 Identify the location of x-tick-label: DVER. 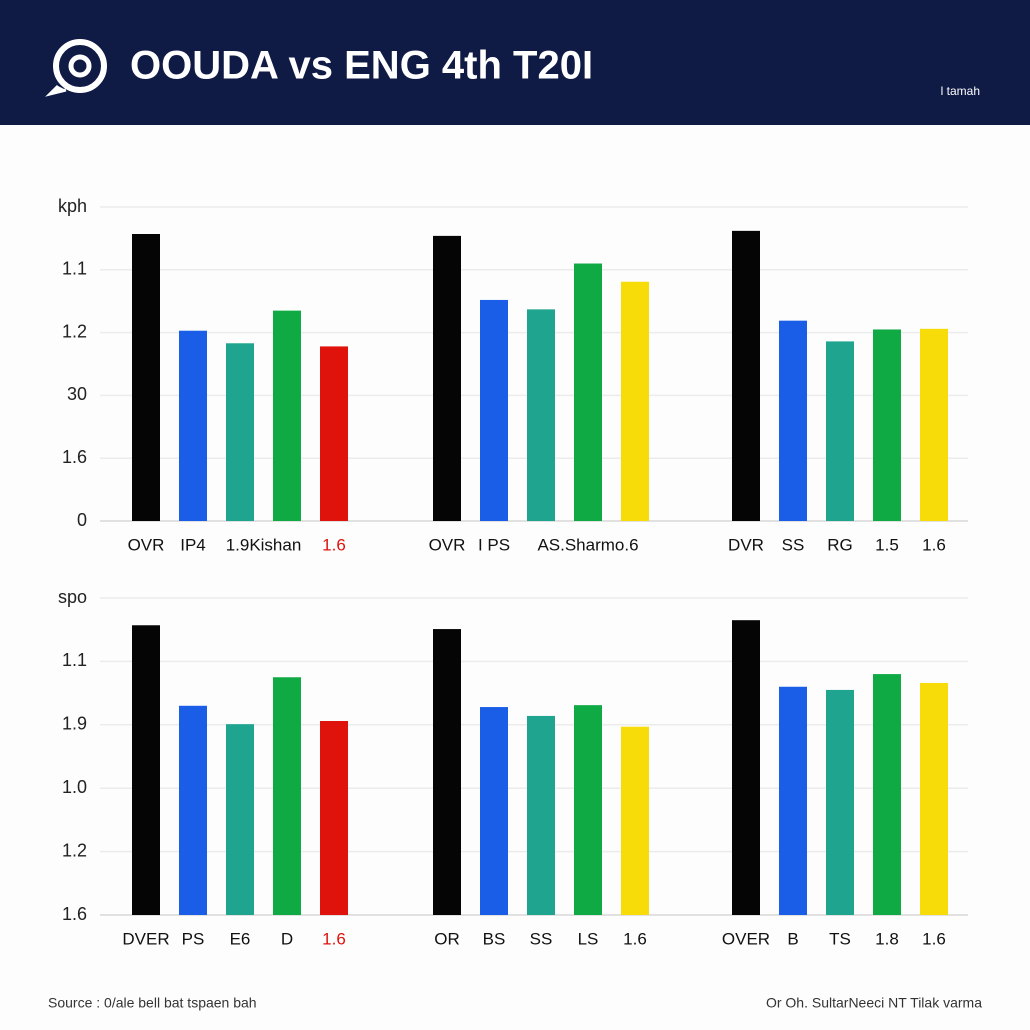
(145, 938).